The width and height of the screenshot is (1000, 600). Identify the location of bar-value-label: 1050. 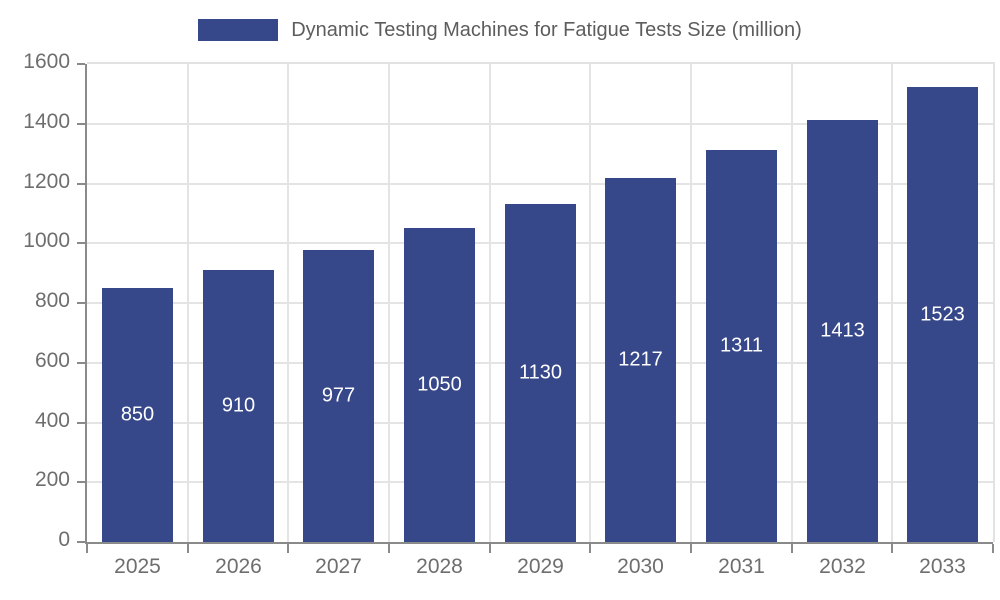
(439, 384).